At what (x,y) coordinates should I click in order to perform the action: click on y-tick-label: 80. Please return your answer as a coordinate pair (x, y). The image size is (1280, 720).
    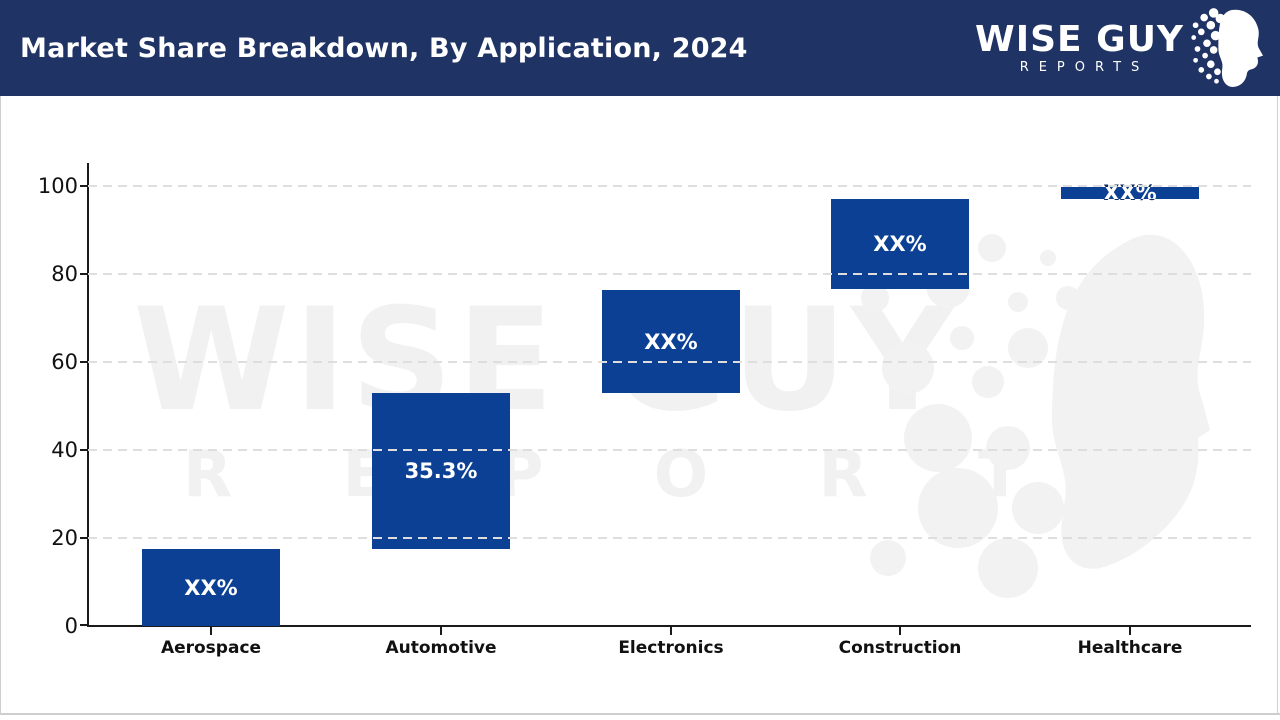
    Looking at the image, I should click on (64, 274).